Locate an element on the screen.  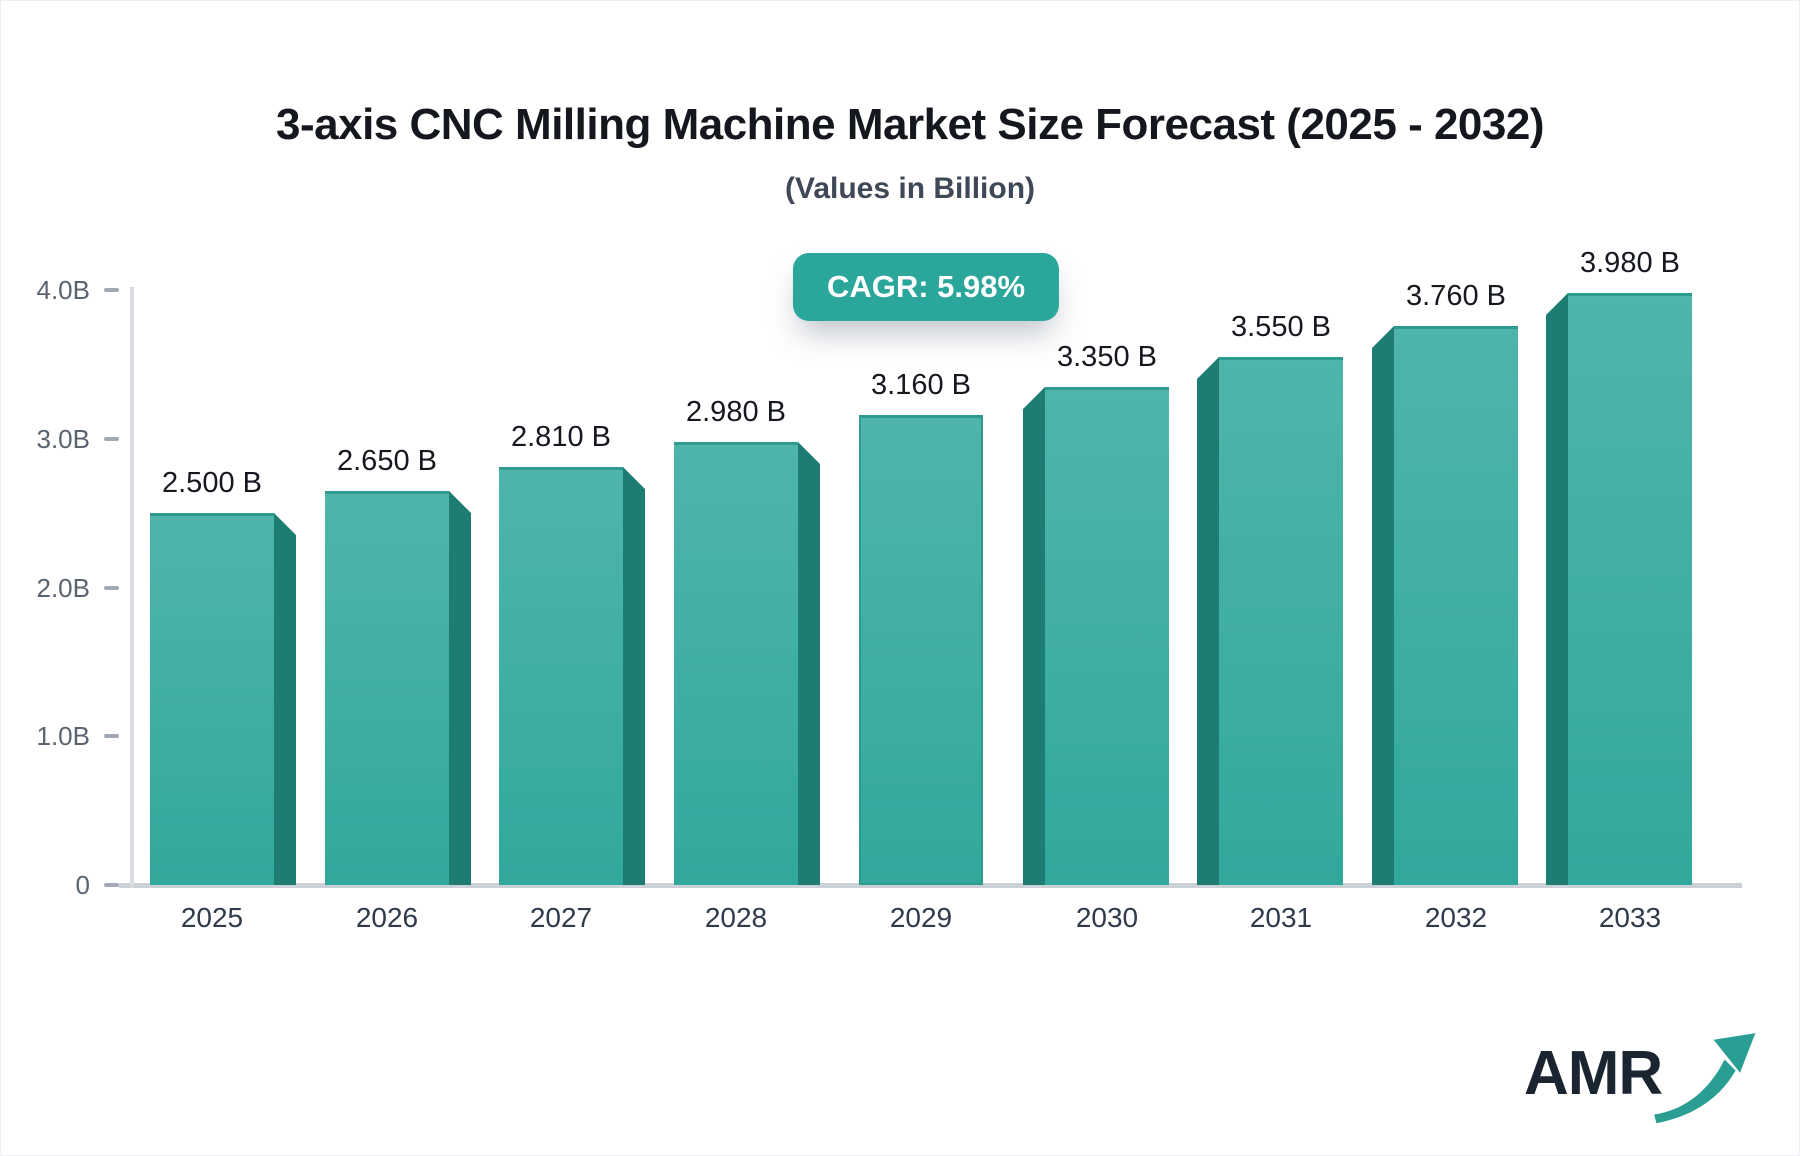
x-axis-label: 2030 is located at coordinates (1107, 917).